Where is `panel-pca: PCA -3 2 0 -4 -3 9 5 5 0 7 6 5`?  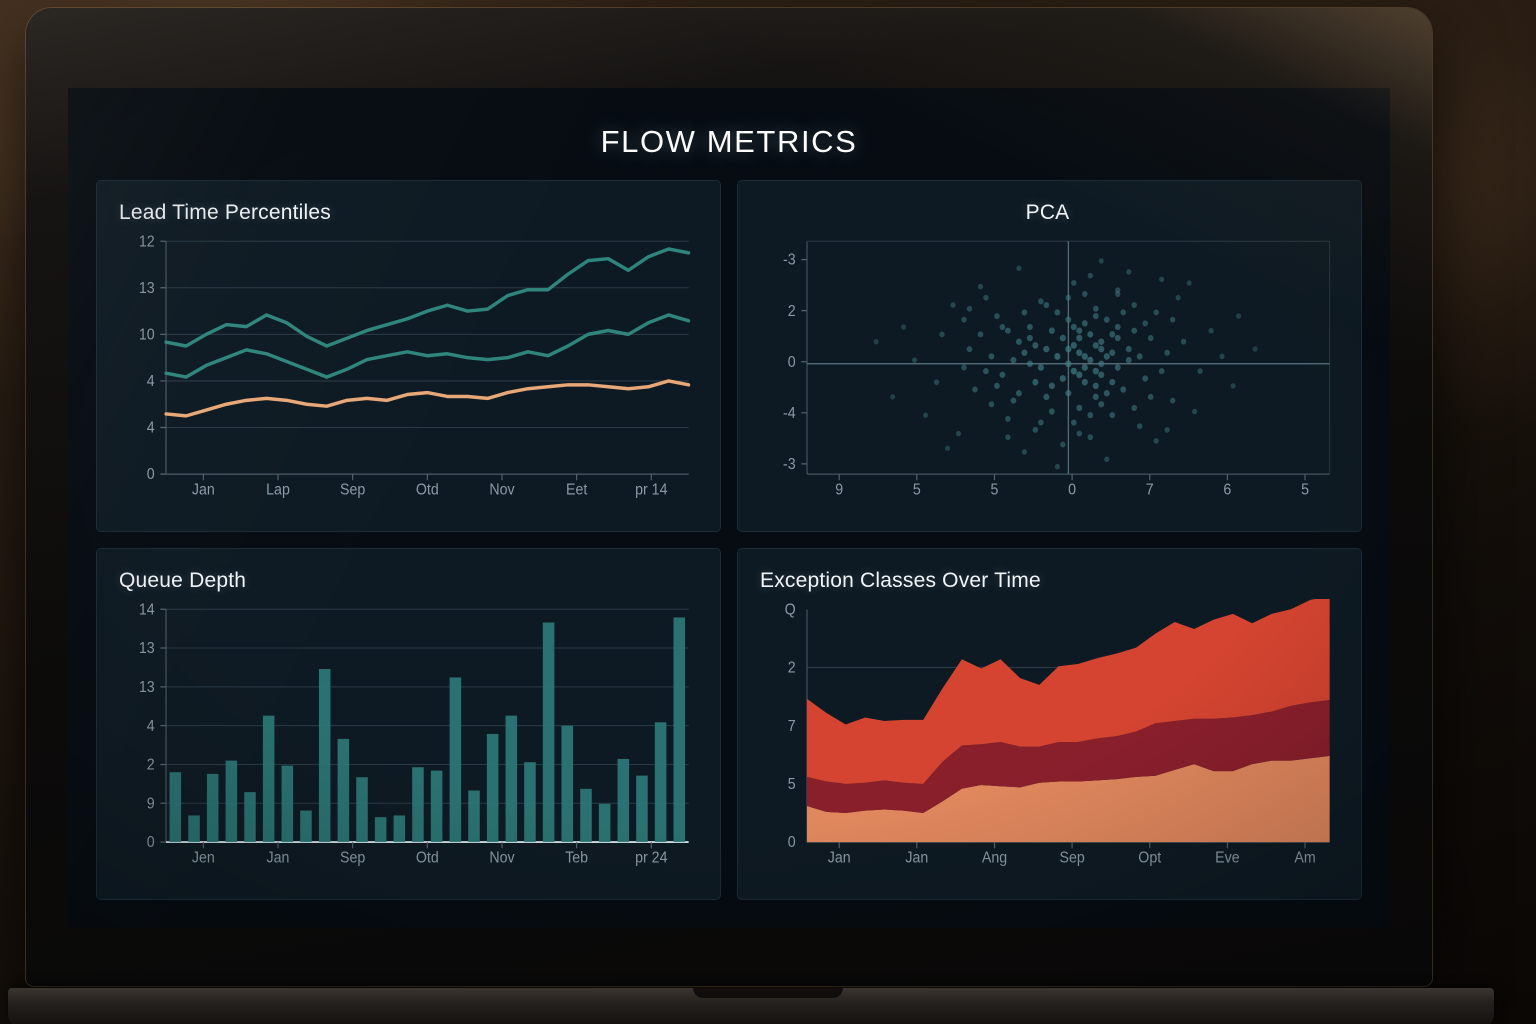
panel-pca: PCA -3 2 0 -4 -3 9 5 5 0 7 6 5 is located at coordinates (1049, 356).